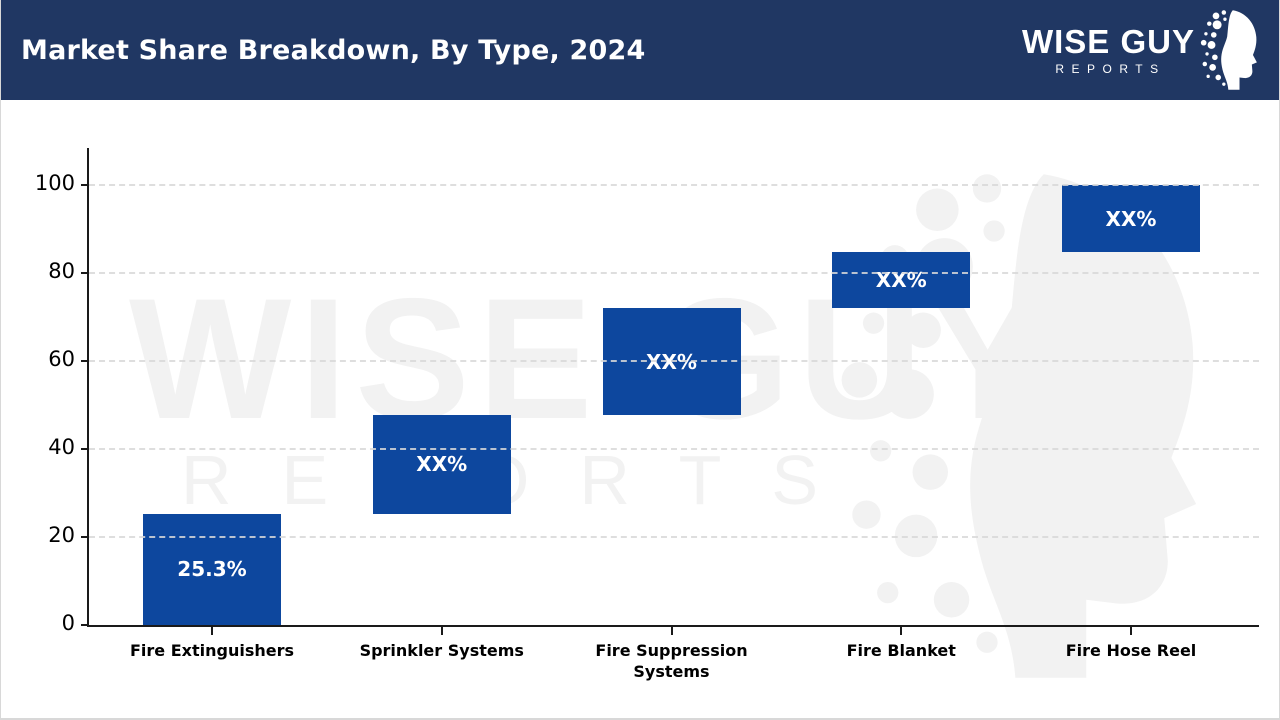 This screenshot has height=720, width=1280. Describe the element at coordinates (1108, 41) in the screenshot. I see `logo-name: WISE GUY` at that location.